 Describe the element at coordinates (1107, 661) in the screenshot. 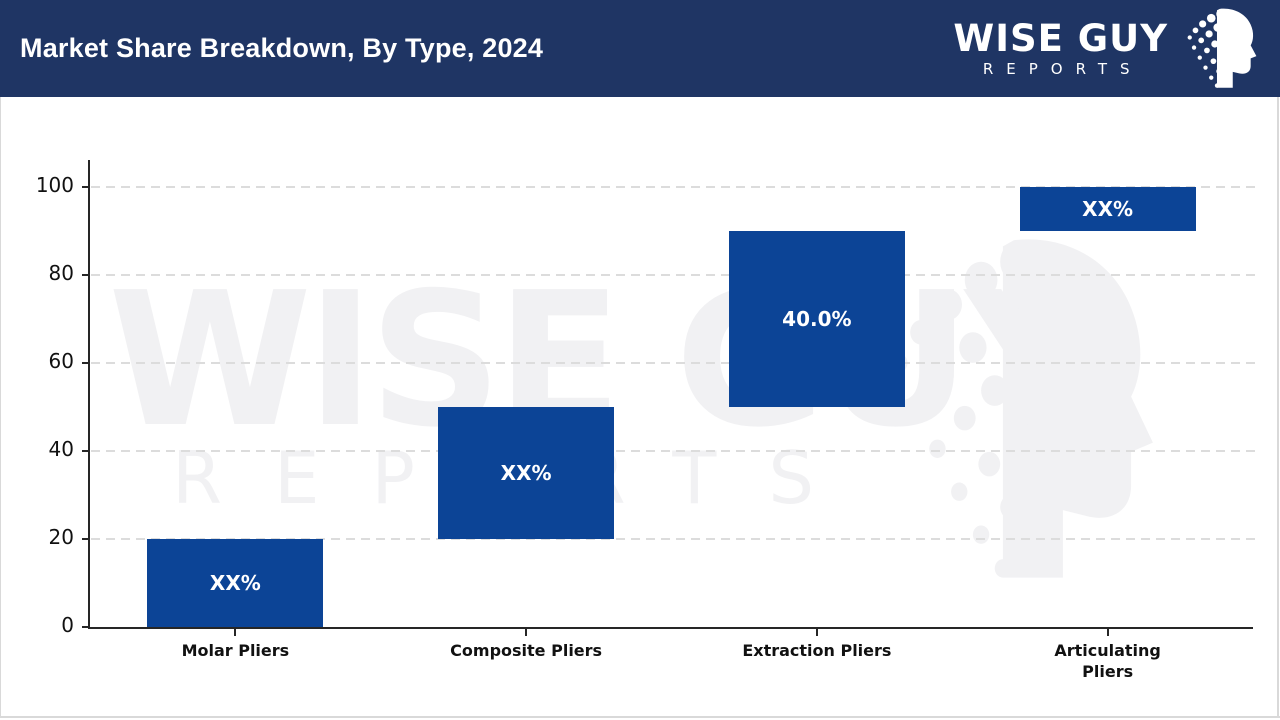

I see `x-category-label: Articulating Pliers` at that location.